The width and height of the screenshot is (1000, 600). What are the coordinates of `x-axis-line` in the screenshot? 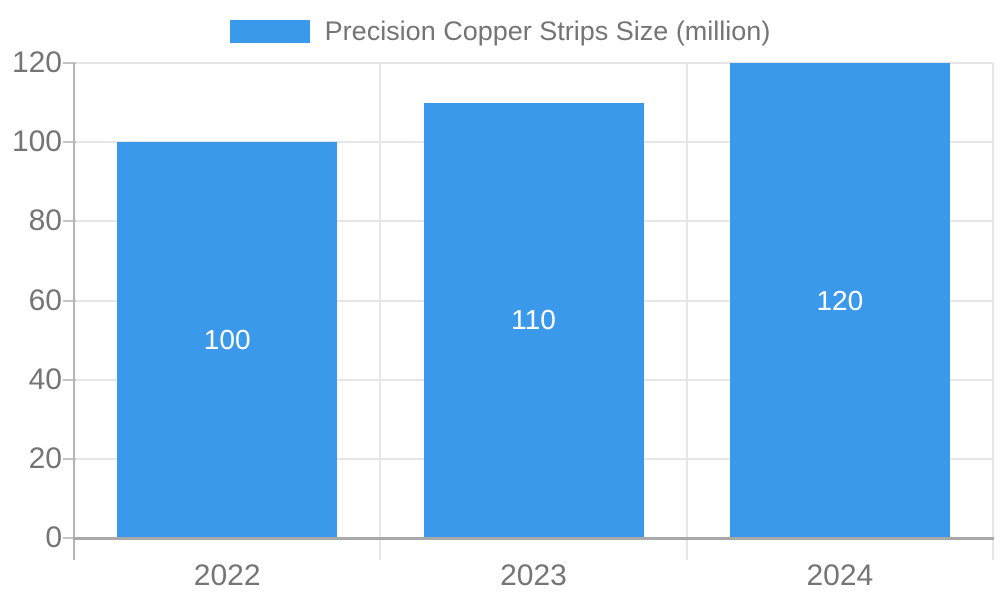 It's located at (533, 538).